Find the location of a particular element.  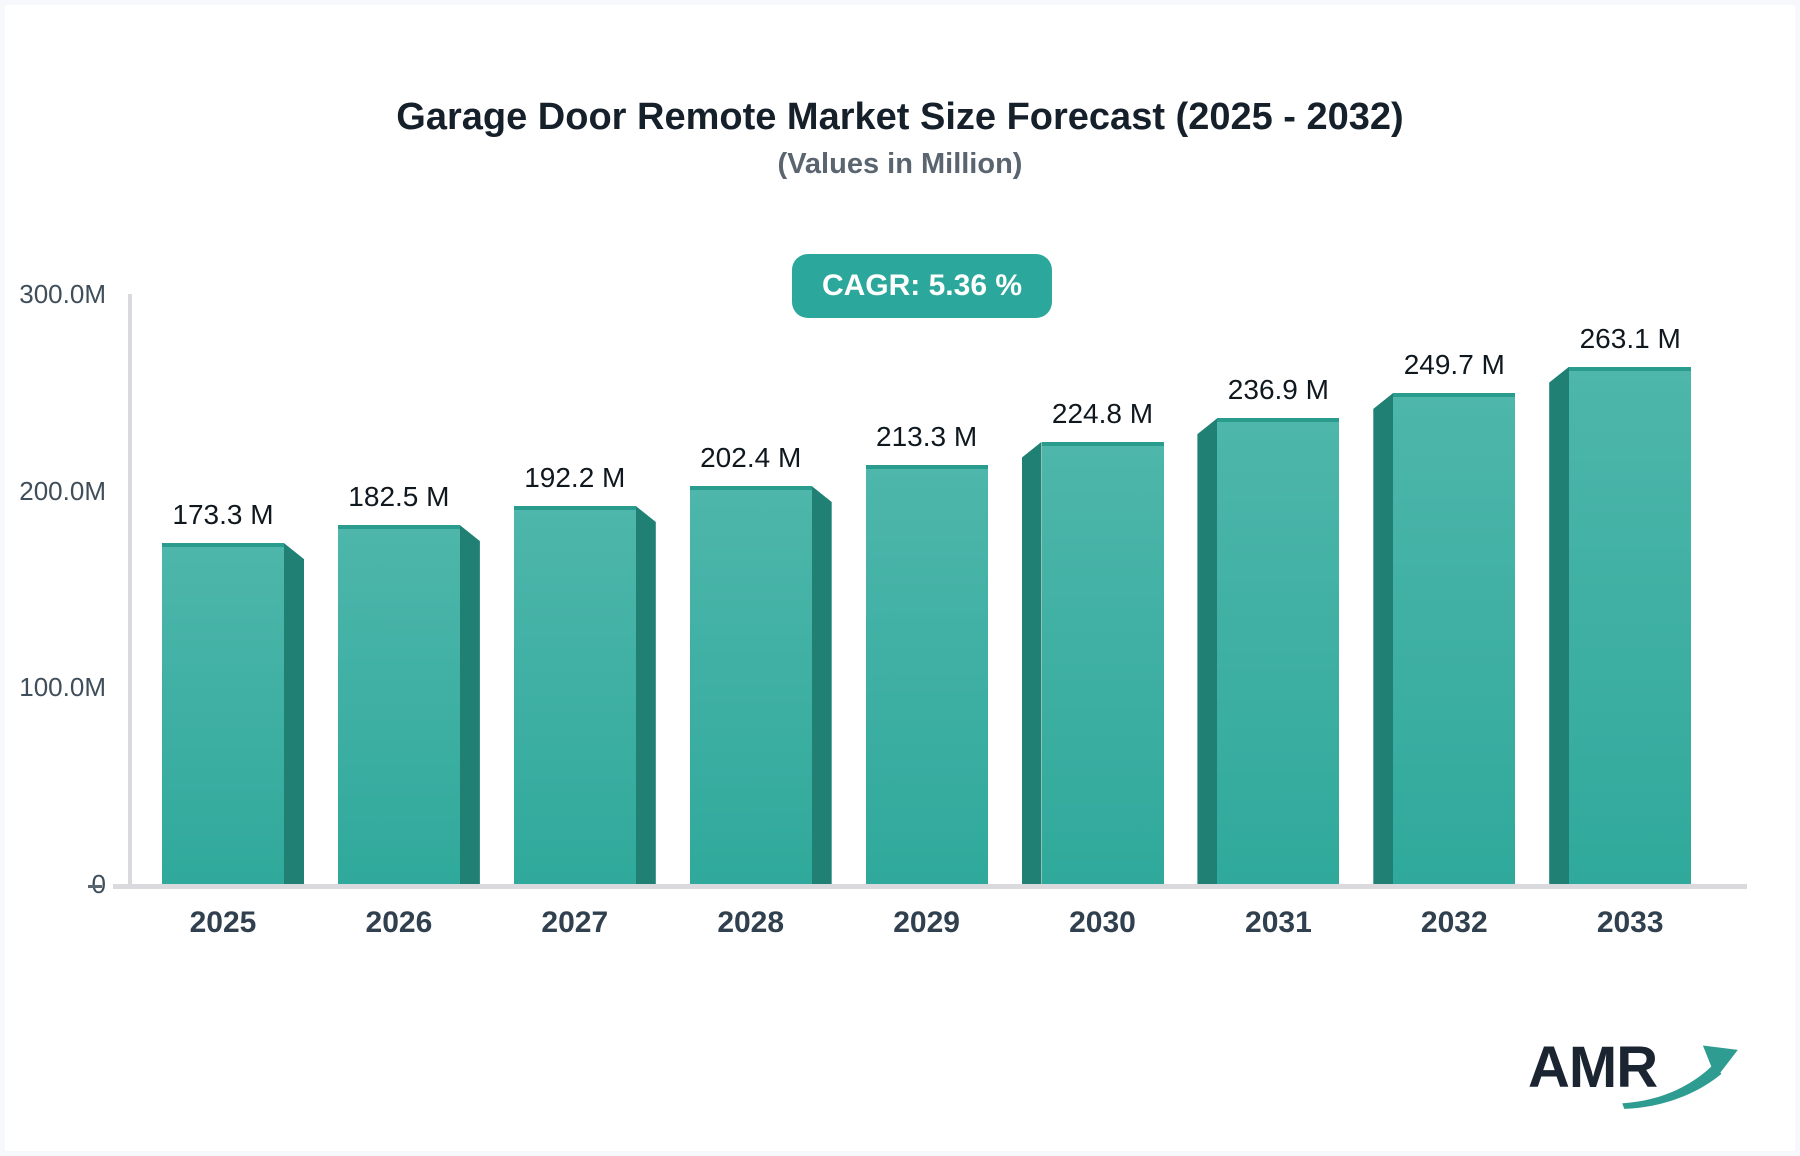

x-axis-label: 2028 is located at coordinates (751, 922).